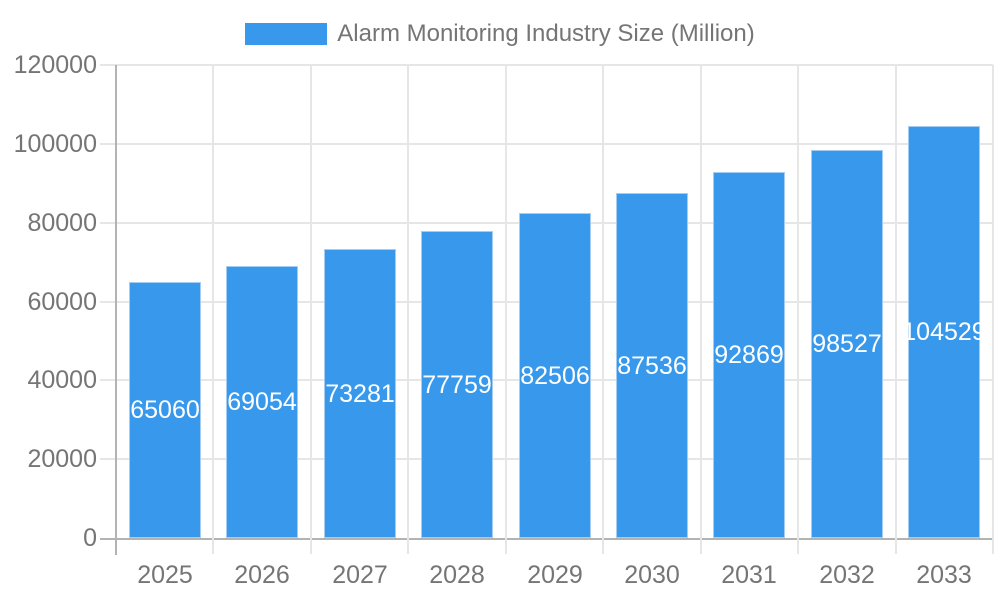 The image size is (1000, 600). Describe the element at coordinates (546, 33) in the screenshot. I see `legend-label: Alarm Monitoring Industry Size (Million)` at that location.